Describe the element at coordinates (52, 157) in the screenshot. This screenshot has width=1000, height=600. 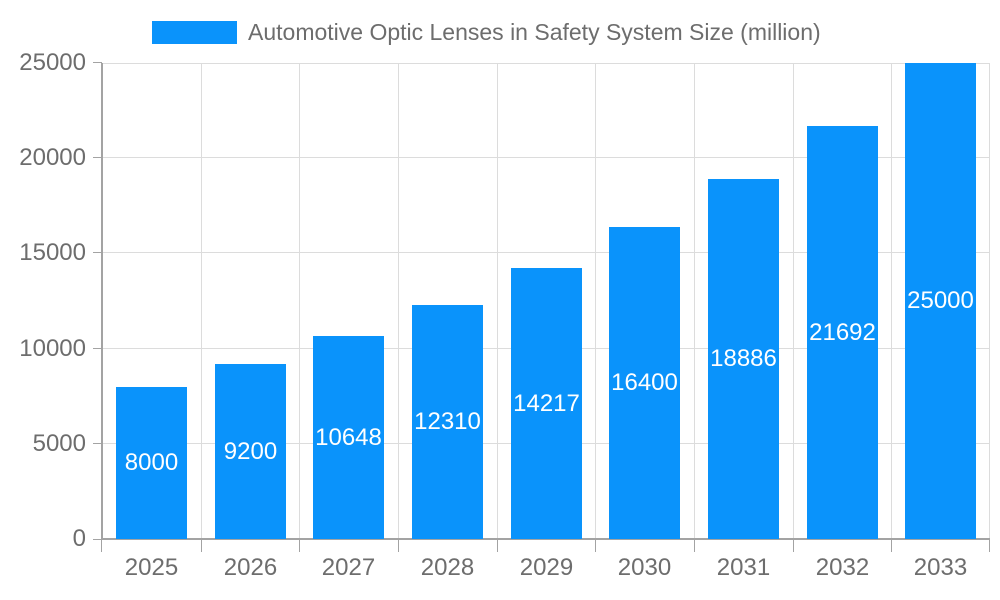
I see `y-axis-tick-label: 20000` at that location.